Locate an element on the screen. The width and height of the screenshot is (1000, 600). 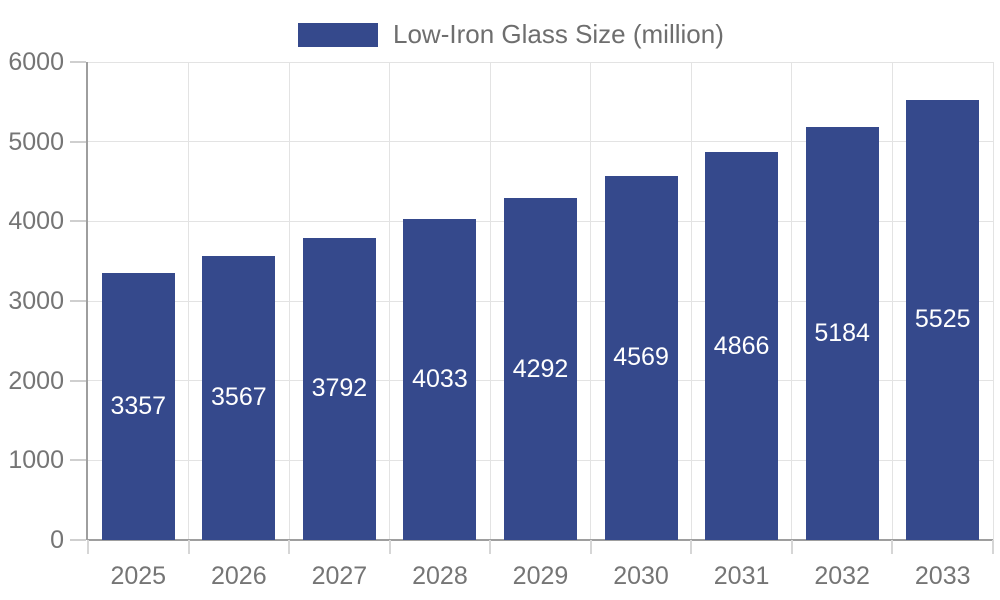
bar-2032: 5184 is located at coordinates (842, 333).